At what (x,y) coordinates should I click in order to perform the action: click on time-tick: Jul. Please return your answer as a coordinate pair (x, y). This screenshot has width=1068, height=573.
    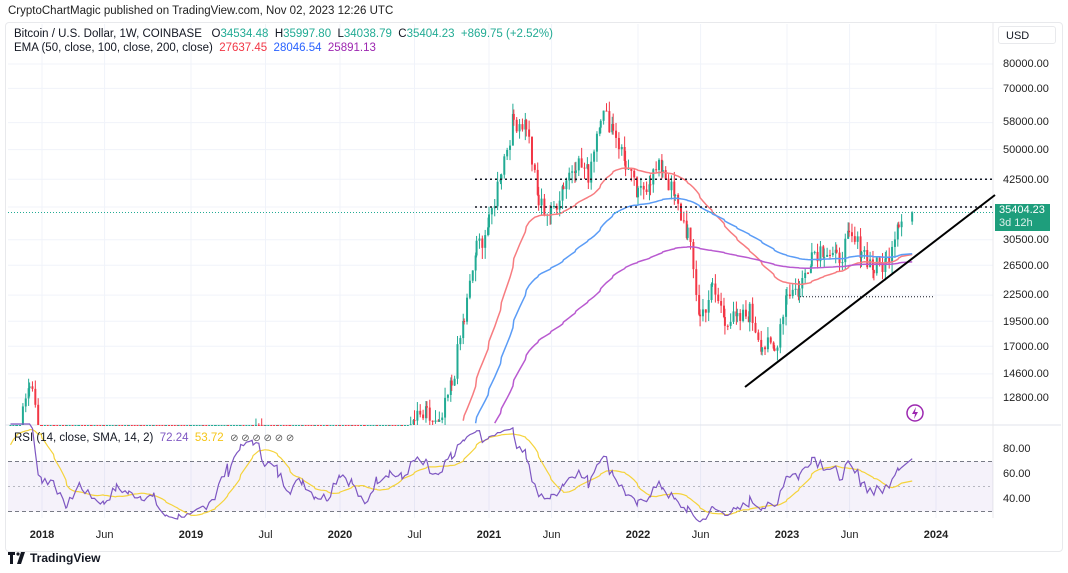
    Looking at the image, I should click on (265, 535).